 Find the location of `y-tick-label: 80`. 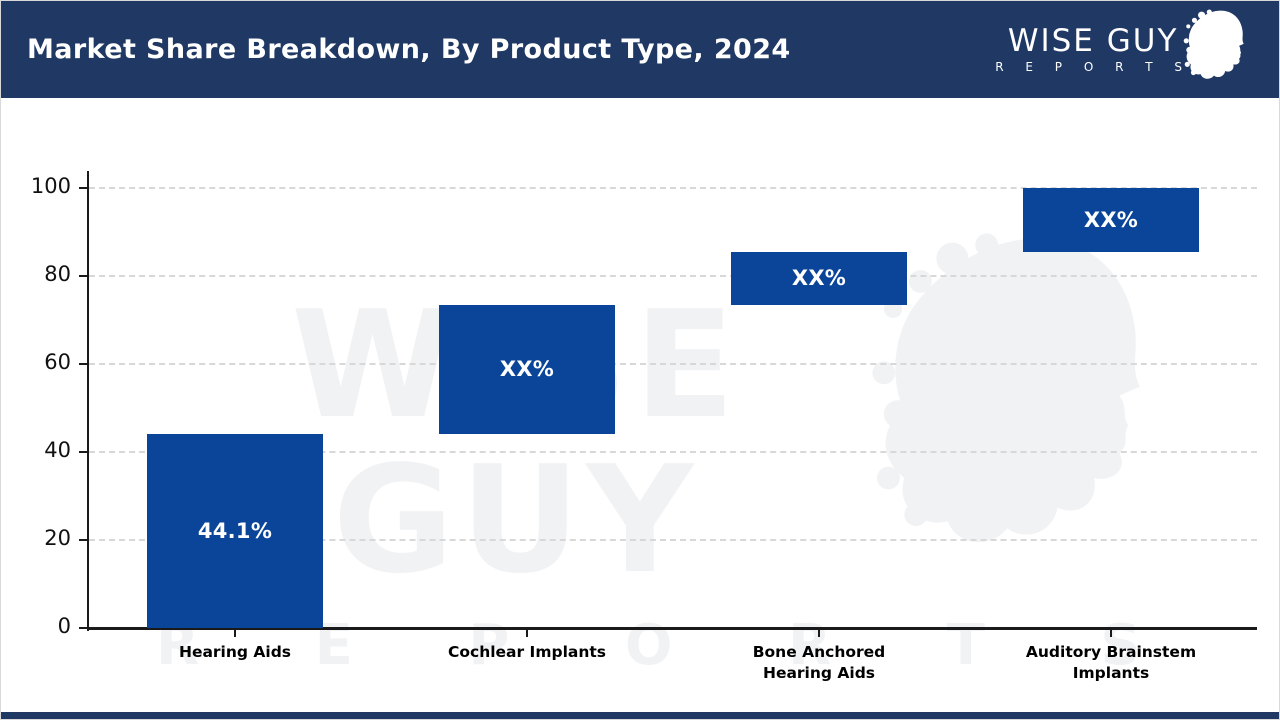

y-tick-label: 80 is located at coordinates (57, 274).